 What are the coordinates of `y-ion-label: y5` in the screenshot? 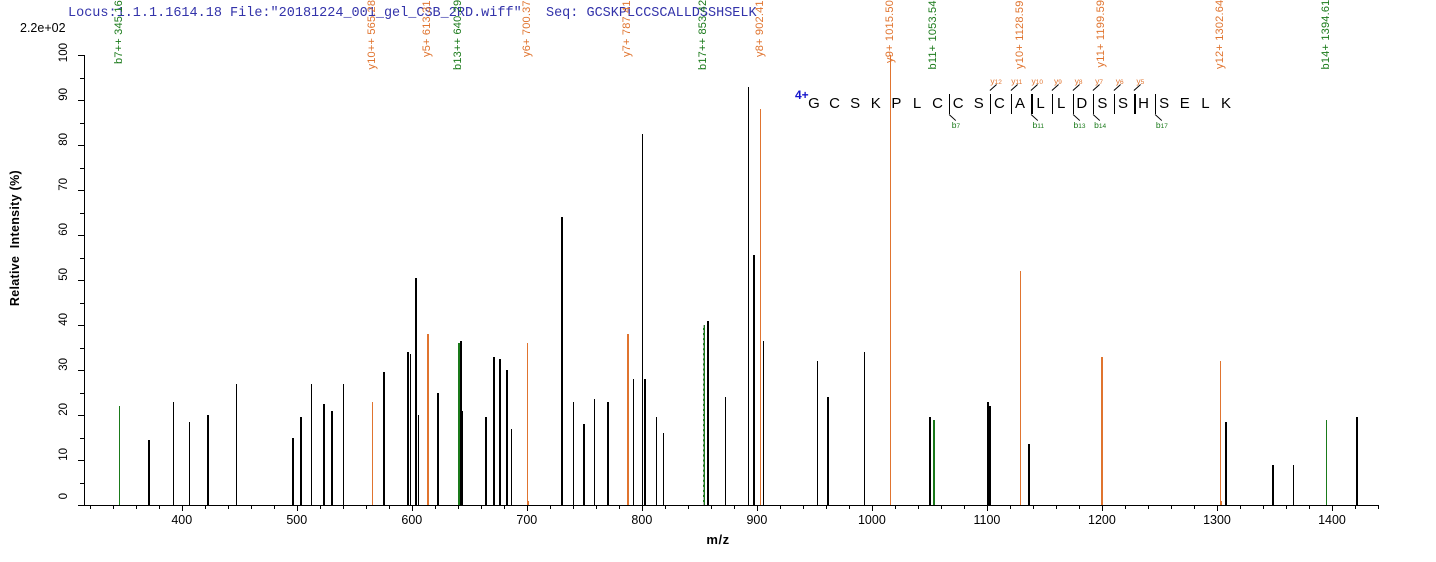 It's located at (1140, 81).